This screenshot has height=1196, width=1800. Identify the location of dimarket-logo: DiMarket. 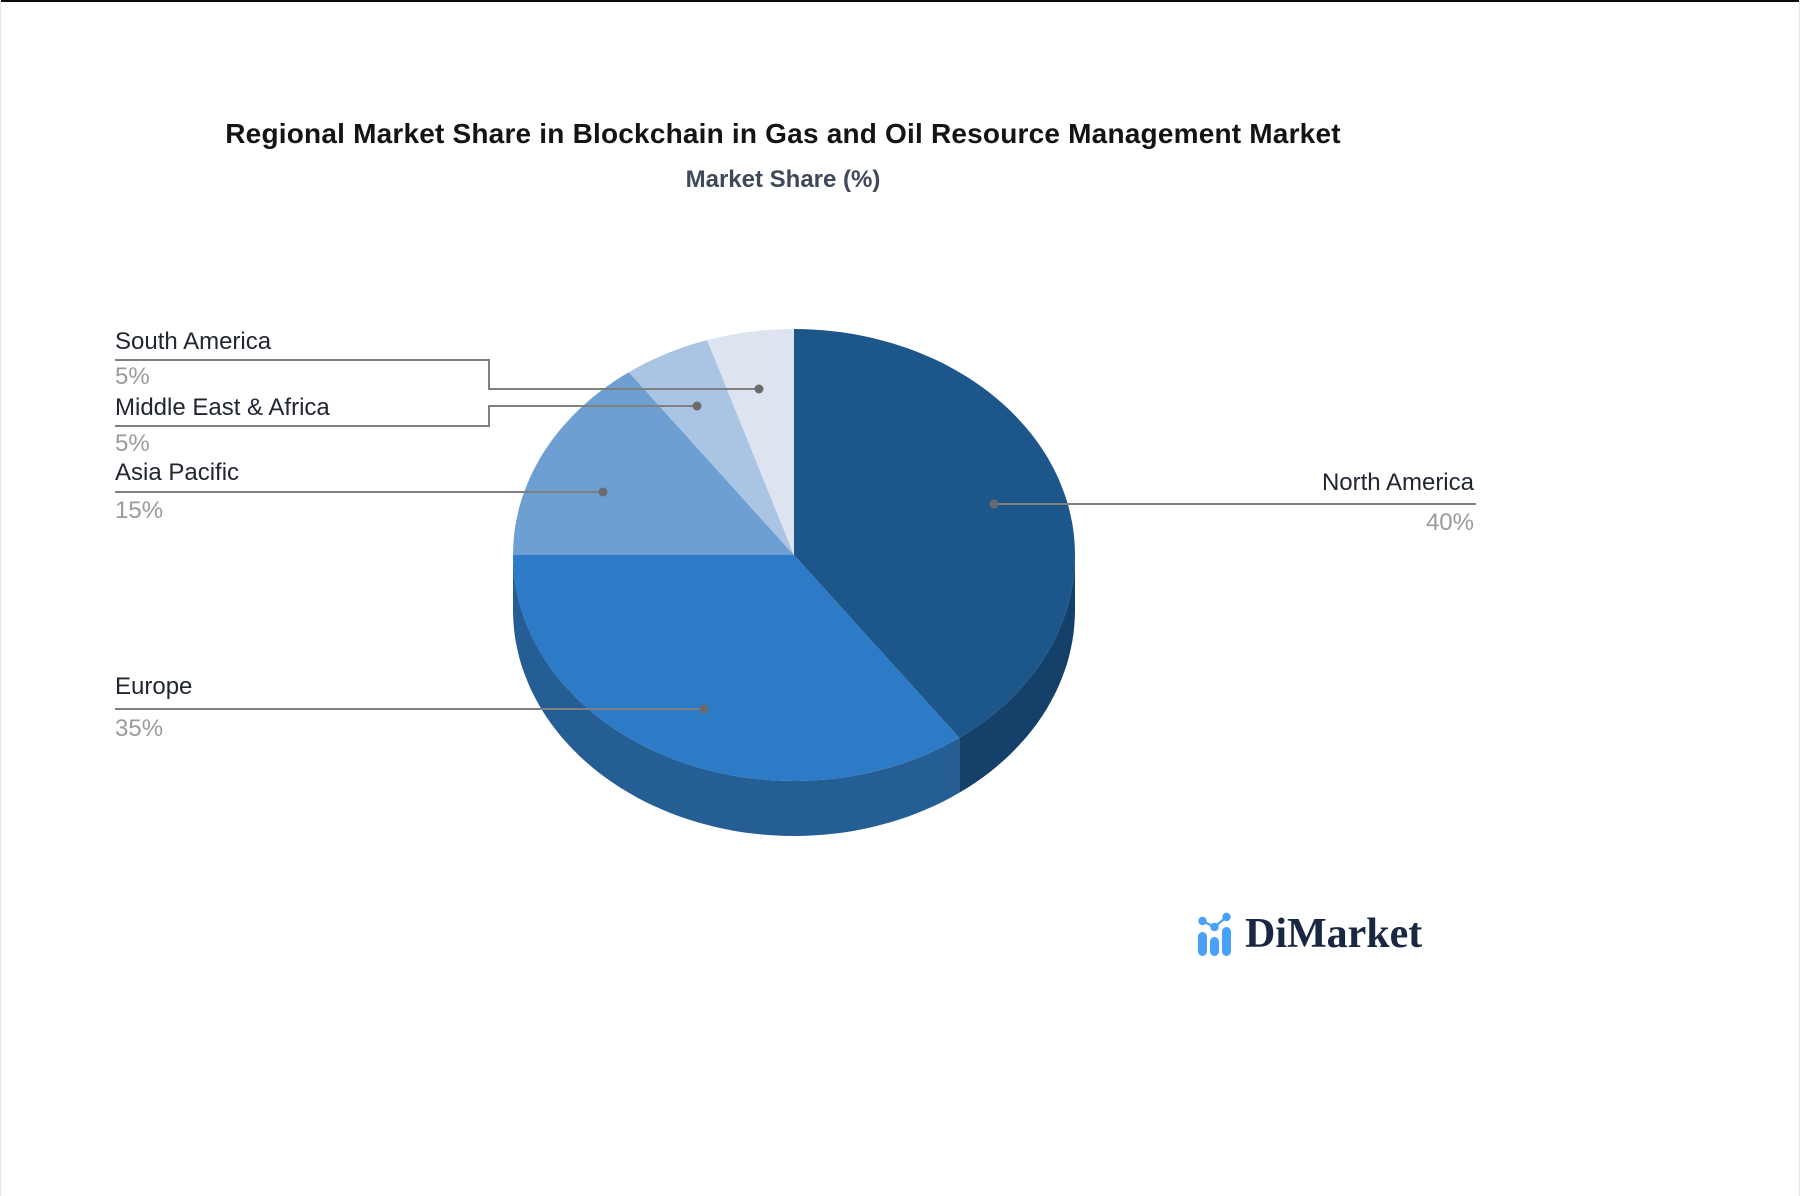
(1309, 936).